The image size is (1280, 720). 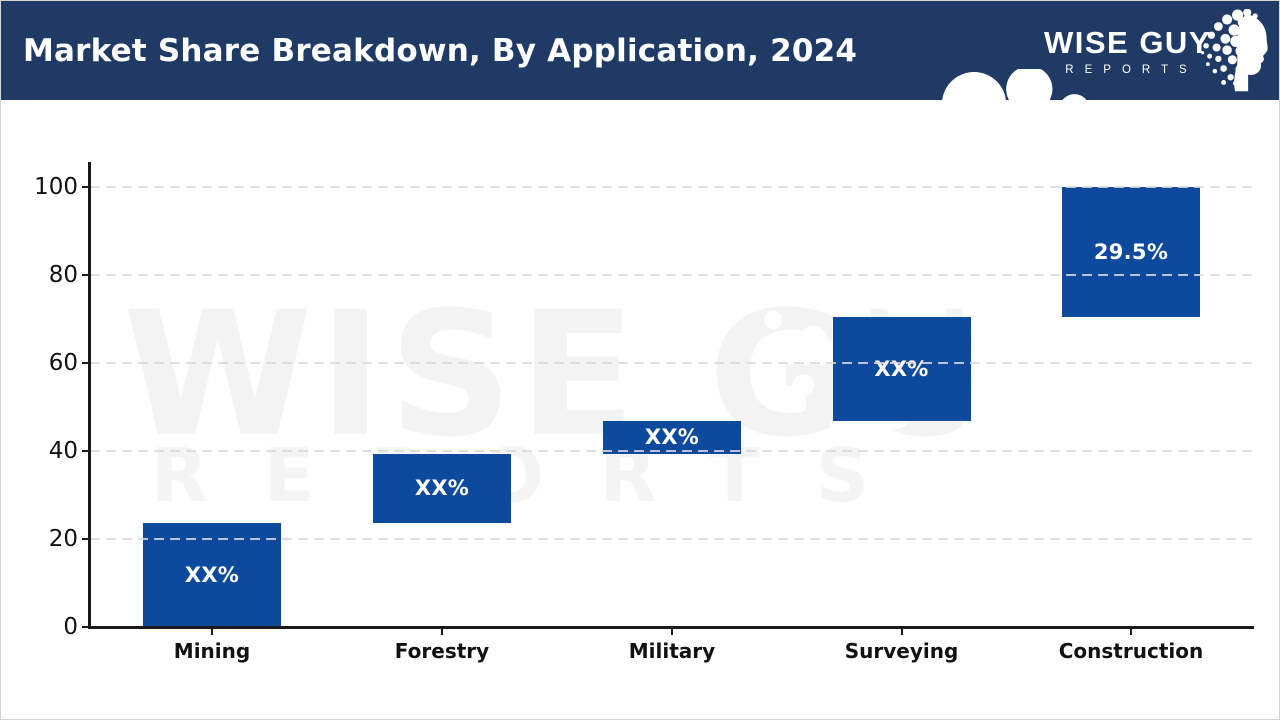 I want to click on y-tick-label: 0, so click(x=70, y=627).